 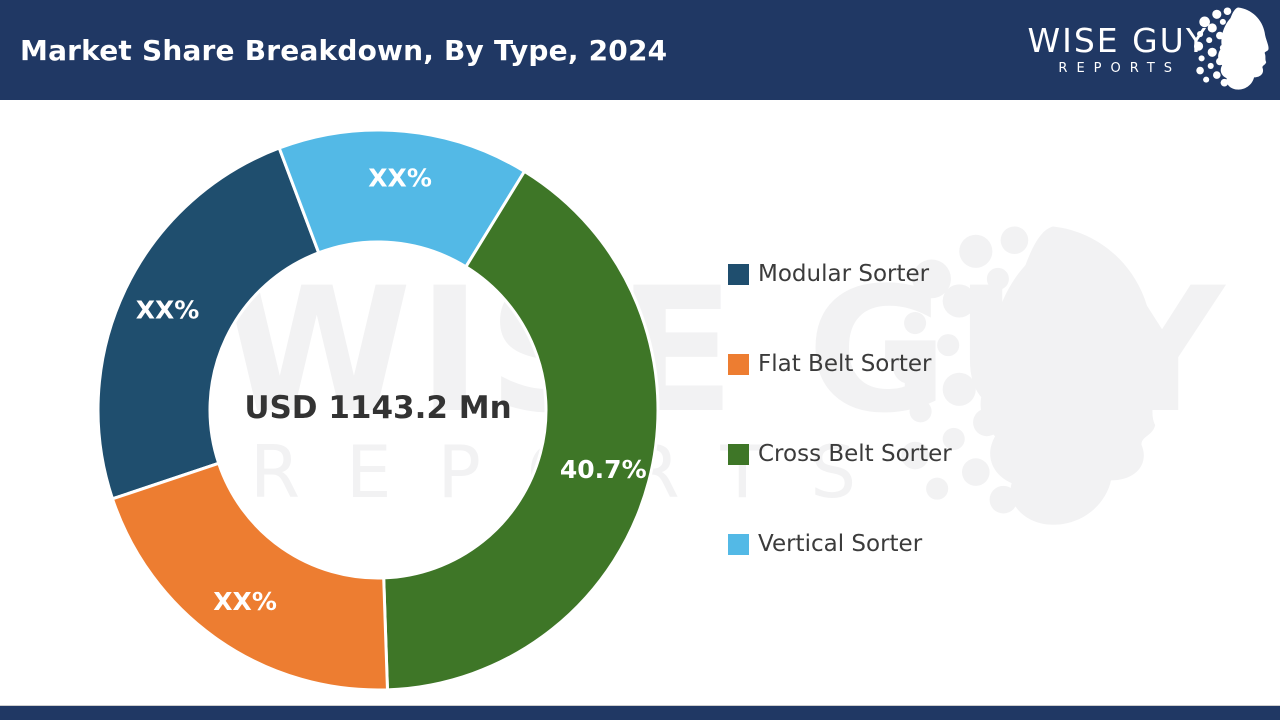 What do you see at coordinates (855, 454) in the screenshot?
I see `legend-label: Cross Belt Sorter` at bounding box center [855, 454].